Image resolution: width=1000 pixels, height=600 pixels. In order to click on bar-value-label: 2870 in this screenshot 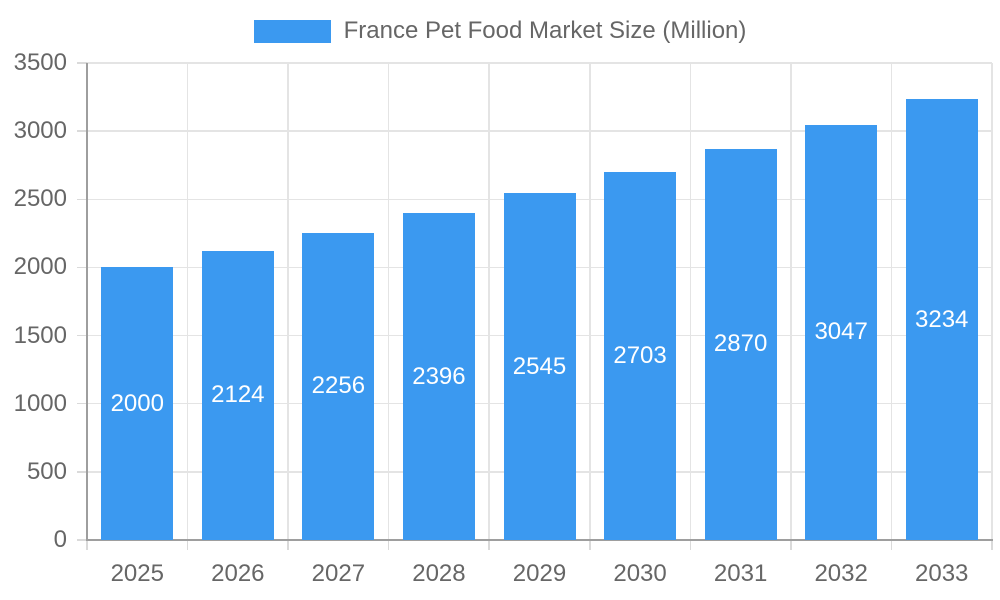, I will do `click(740, 344)`.